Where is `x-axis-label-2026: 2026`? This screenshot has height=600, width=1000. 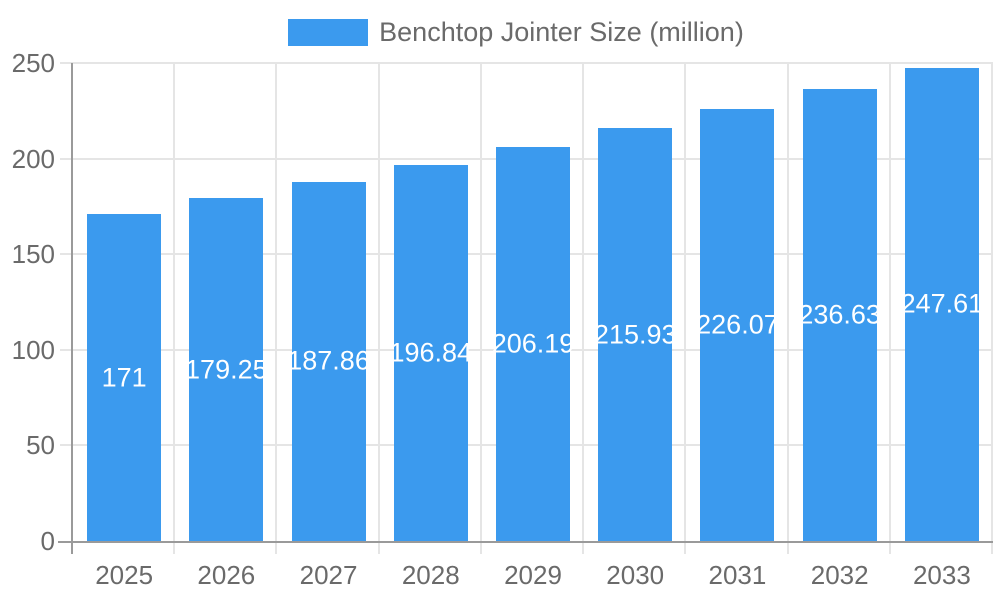 x-axis-label-2026: 2026 is located at coordinates (226, 575).